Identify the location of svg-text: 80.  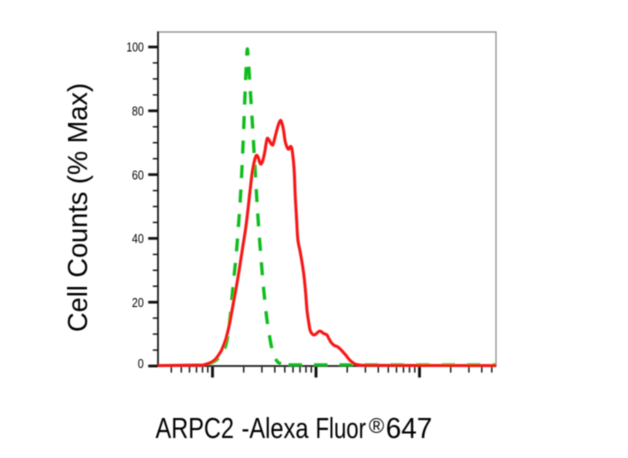
(138, 111).